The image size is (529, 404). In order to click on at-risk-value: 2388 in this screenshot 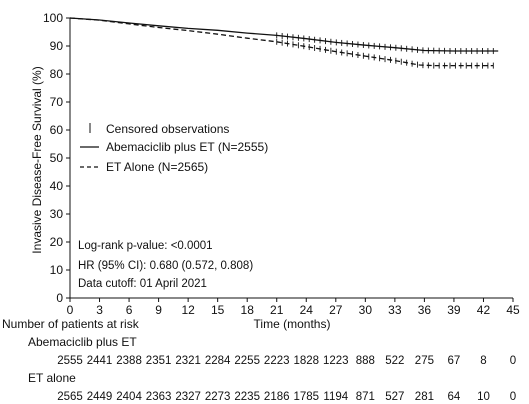, I will do `click(129, 361)`.